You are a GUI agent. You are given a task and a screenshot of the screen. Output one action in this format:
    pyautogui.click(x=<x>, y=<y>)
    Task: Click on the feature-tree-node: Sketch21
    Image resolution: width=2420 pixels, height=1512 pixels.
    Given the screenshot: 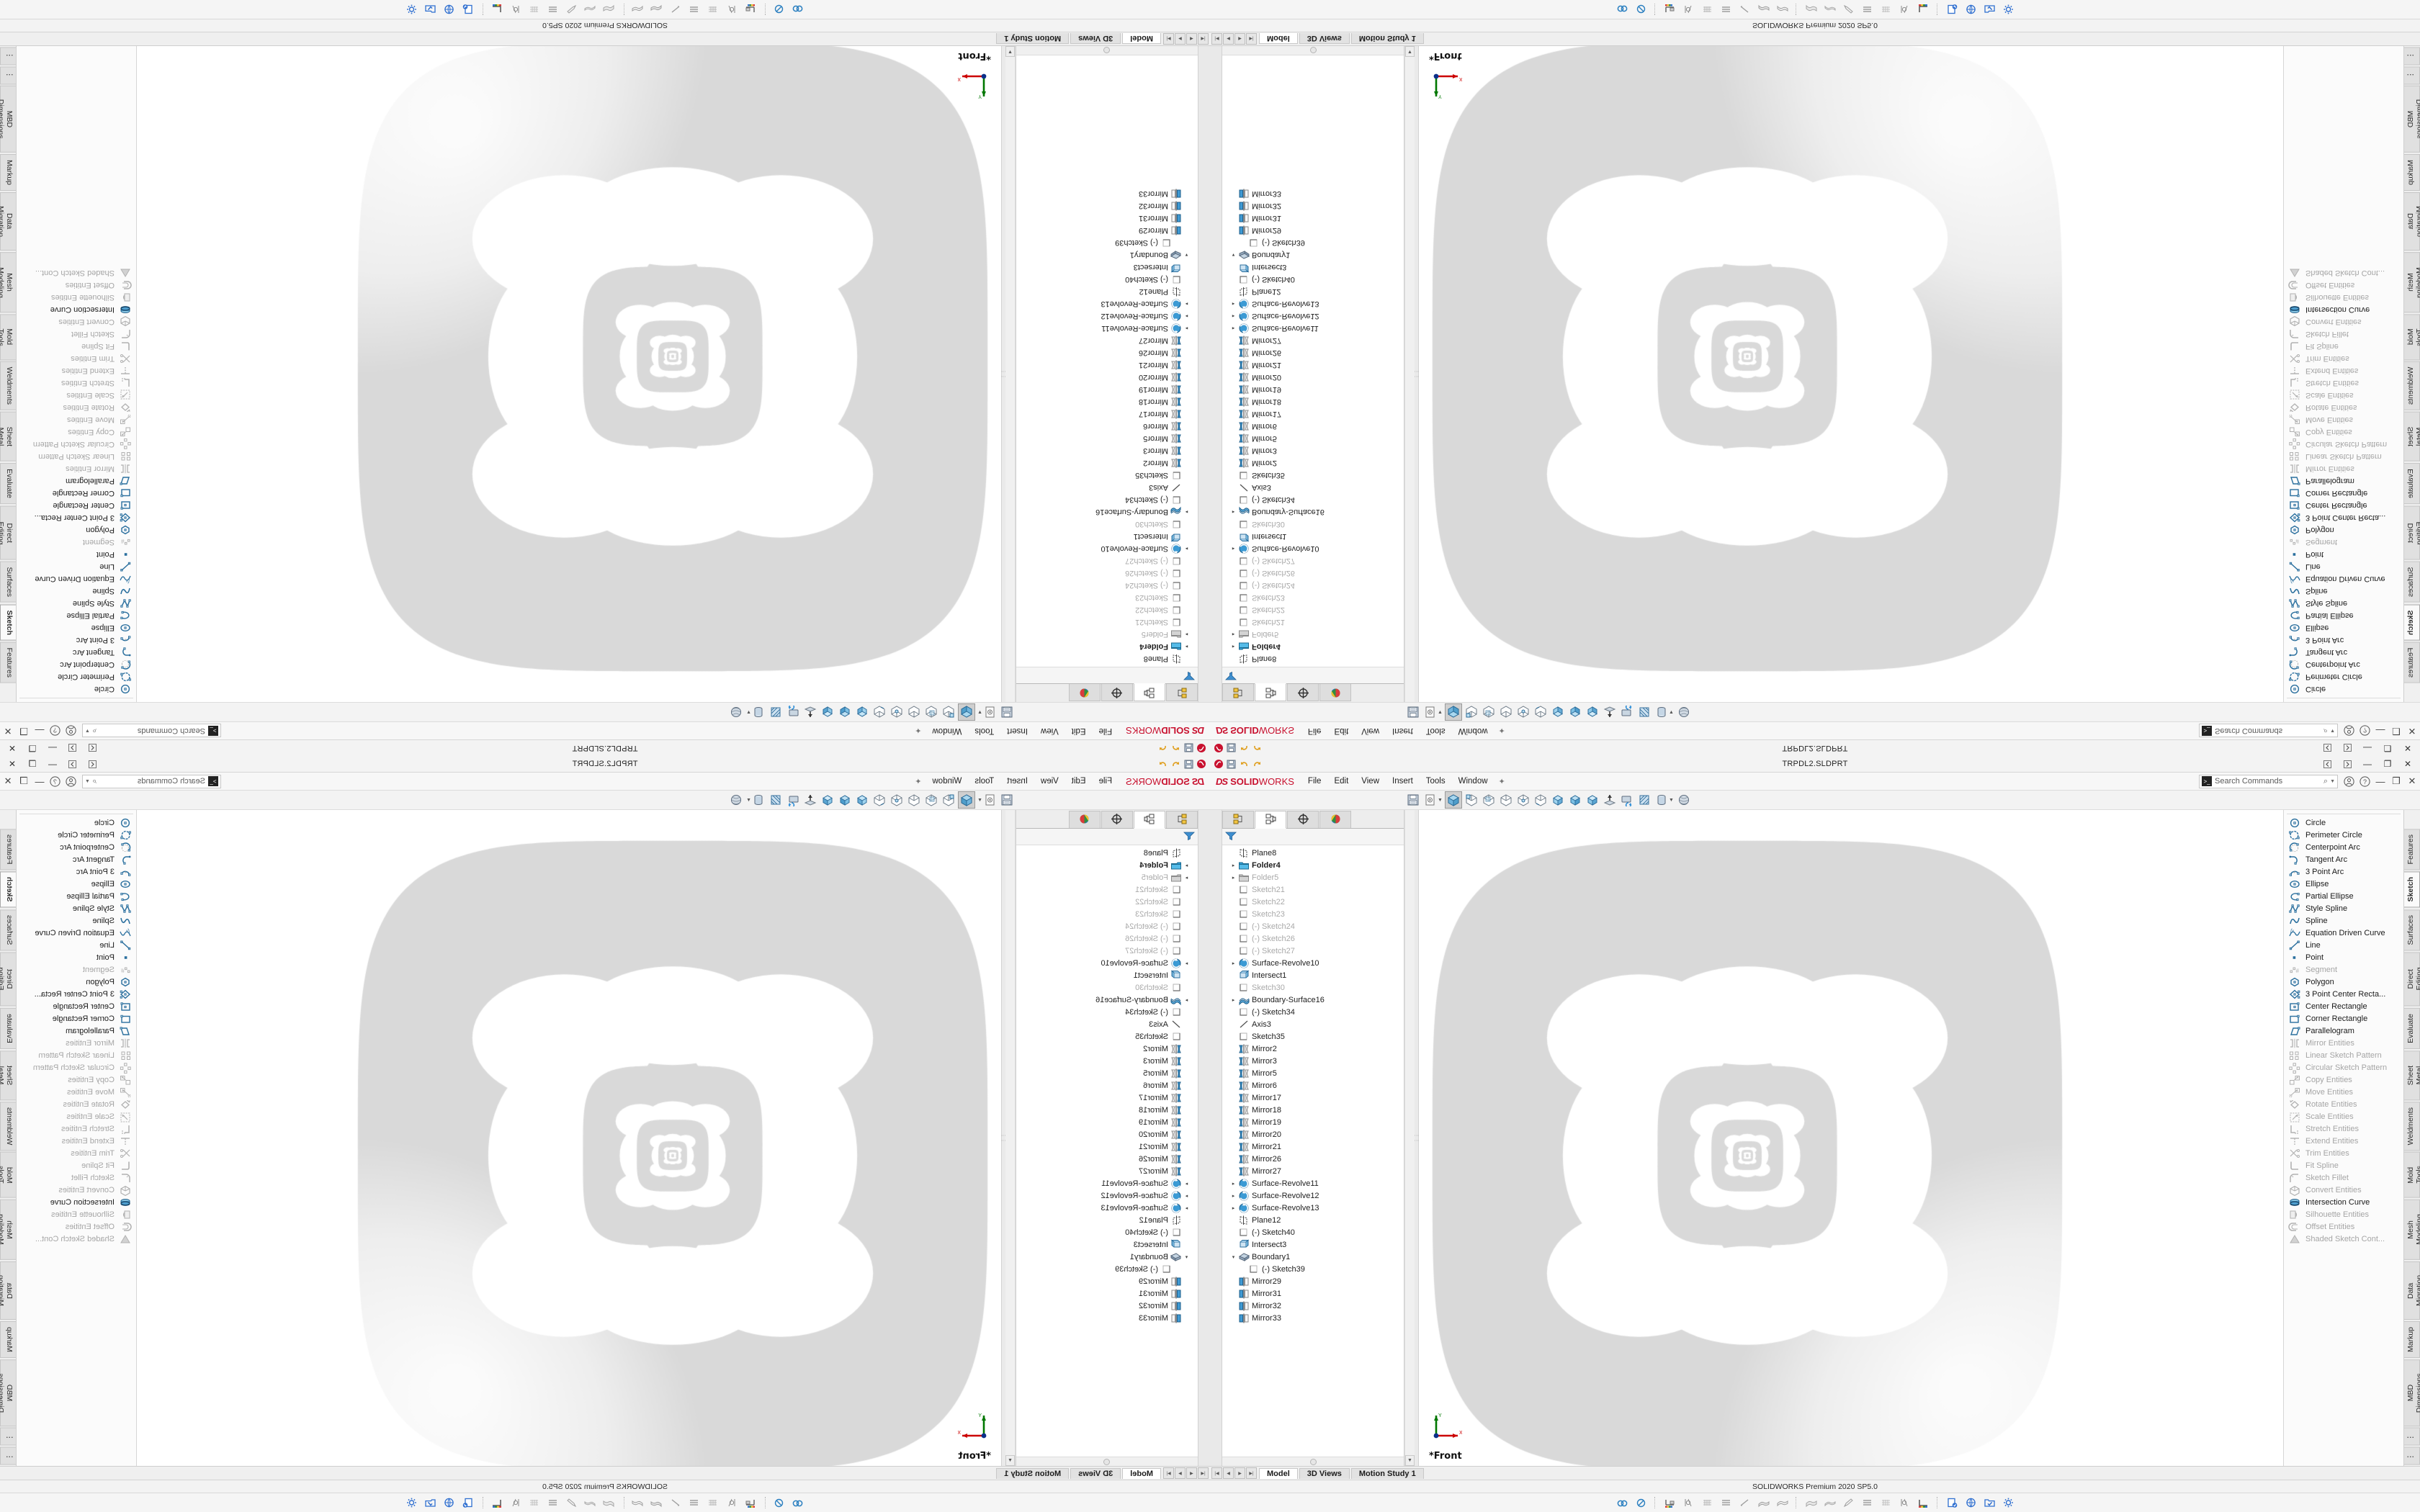 What is the action you would take?
    pyautogui.click(x=1313, y=622)
    